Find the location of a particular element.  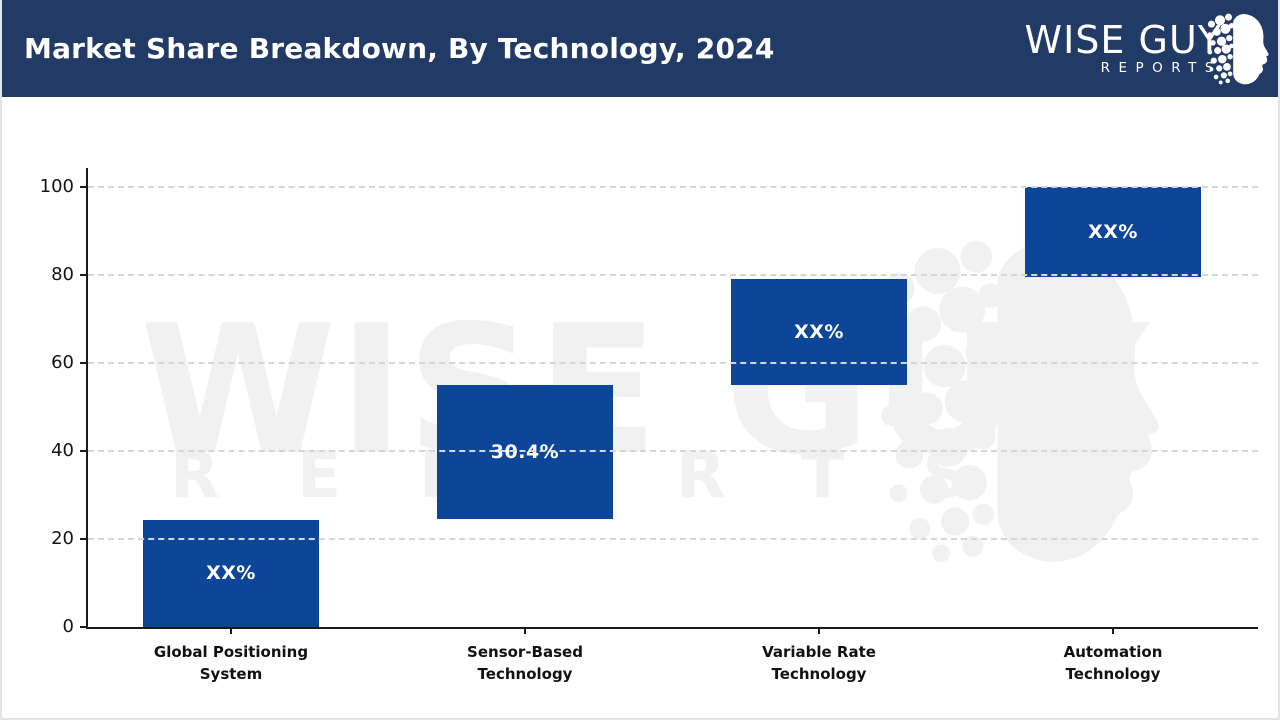

brand-logo: WISE GUY REPORTS is located at coordinates (1148, 49).